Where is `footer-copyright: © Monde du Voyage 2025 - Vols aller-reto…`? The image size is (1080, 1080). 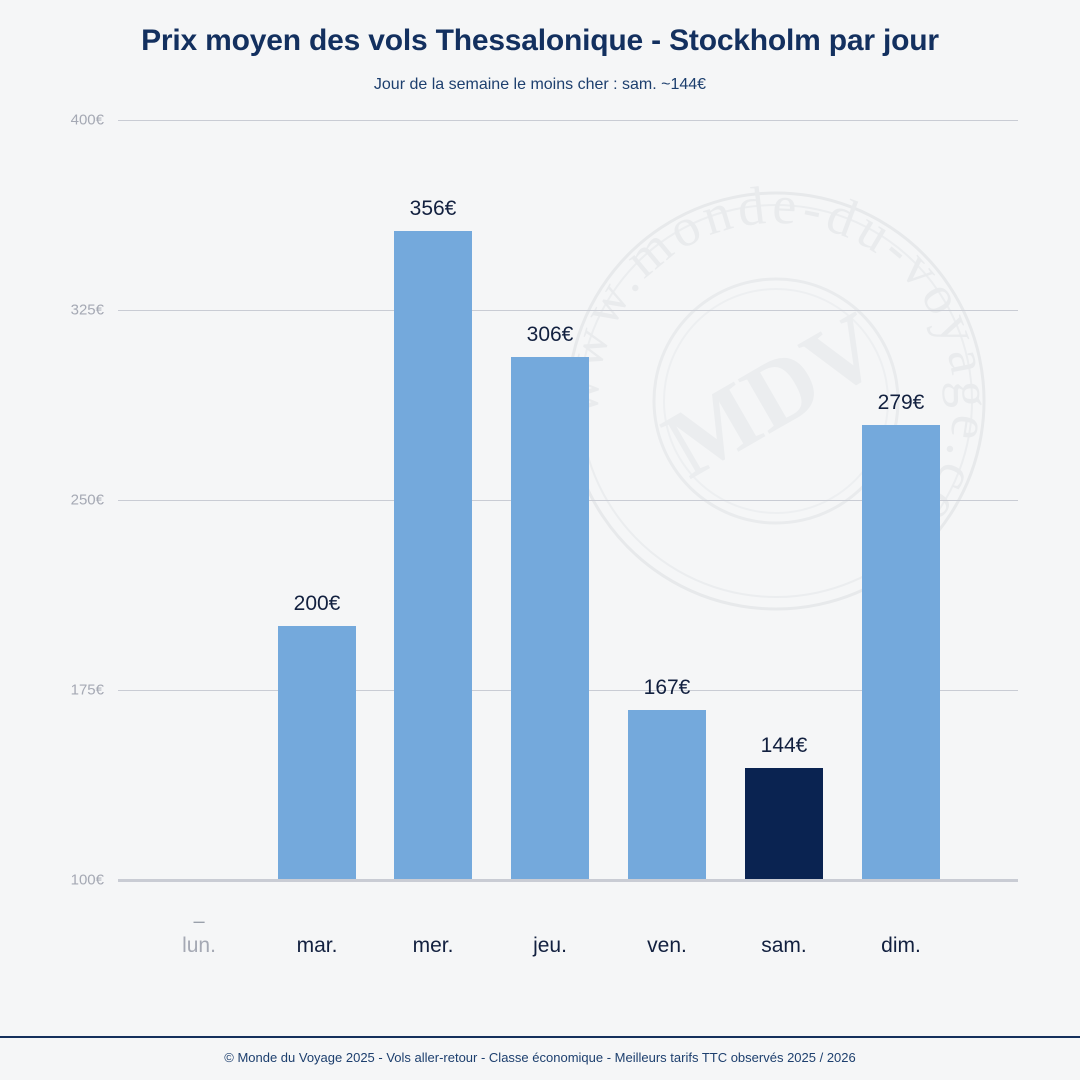 footer-copyright: © Monde du Voyage 2025 - Vols aller-reto… is located at coordinates (540, 1057).